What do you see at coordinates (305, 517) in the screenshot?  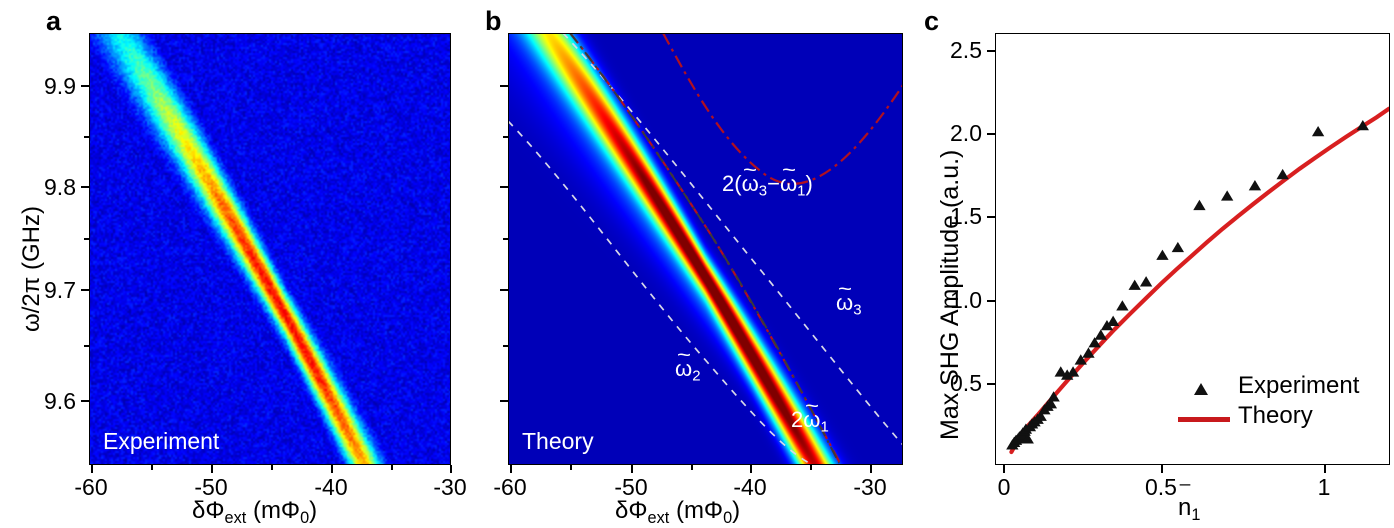 I see `panel-a-xaxis-sub2: 0` at bounding box center [305, 517].